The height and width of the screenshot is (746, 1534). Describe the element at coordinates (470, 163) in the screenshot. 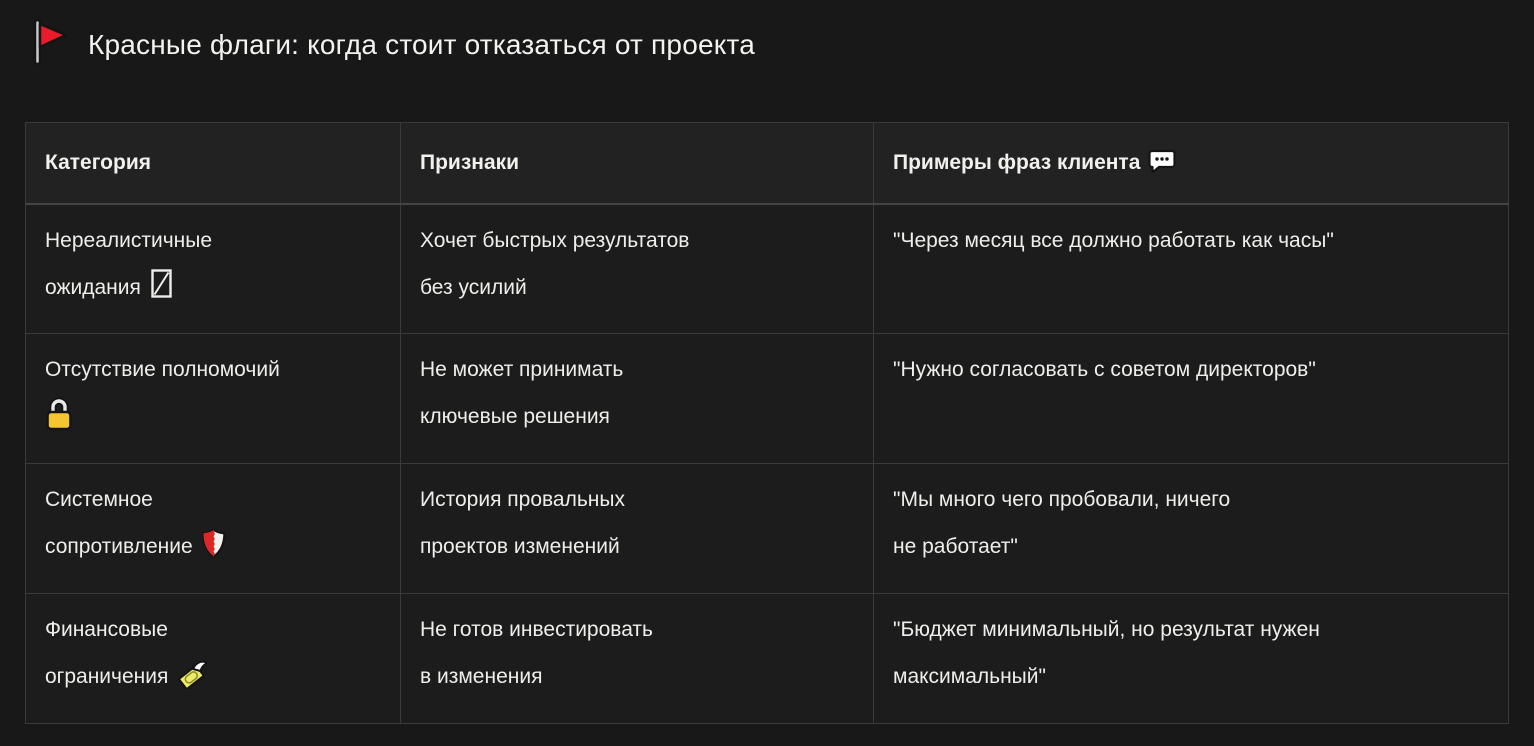

I see `header-signs-label: Признаки` at that location.